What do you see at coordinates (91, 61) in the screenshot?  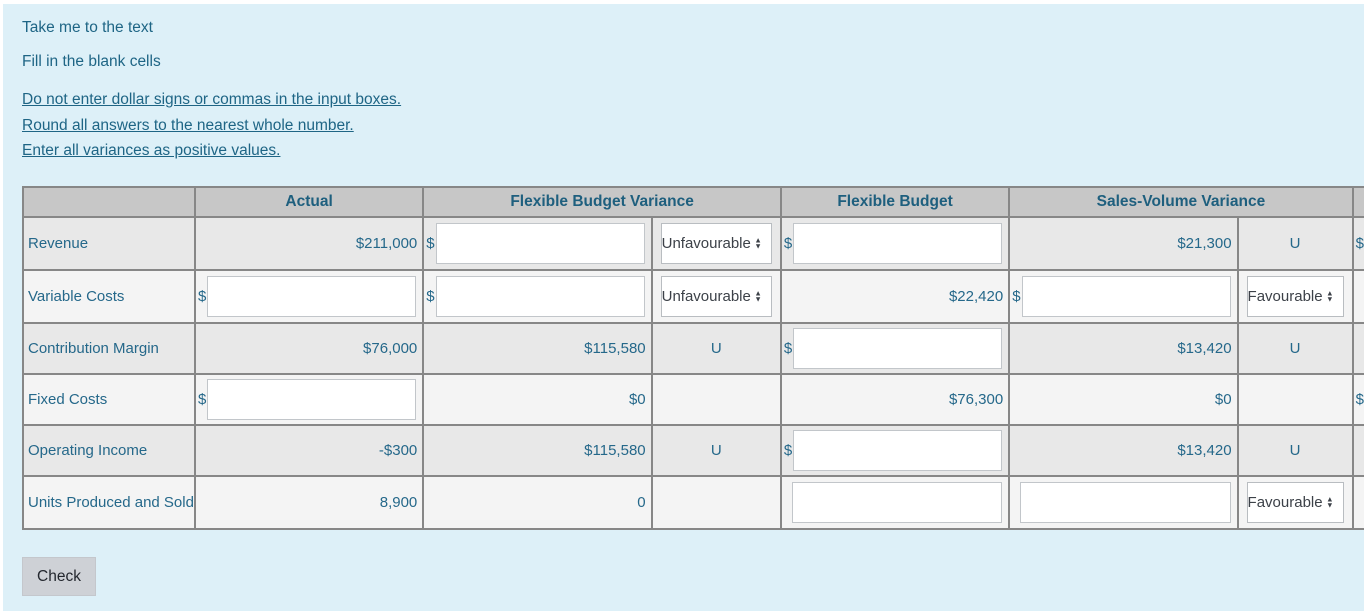 I see `fill-in-blanks-instruction: Fill in the blank cells` at bounding box center [91, 61].